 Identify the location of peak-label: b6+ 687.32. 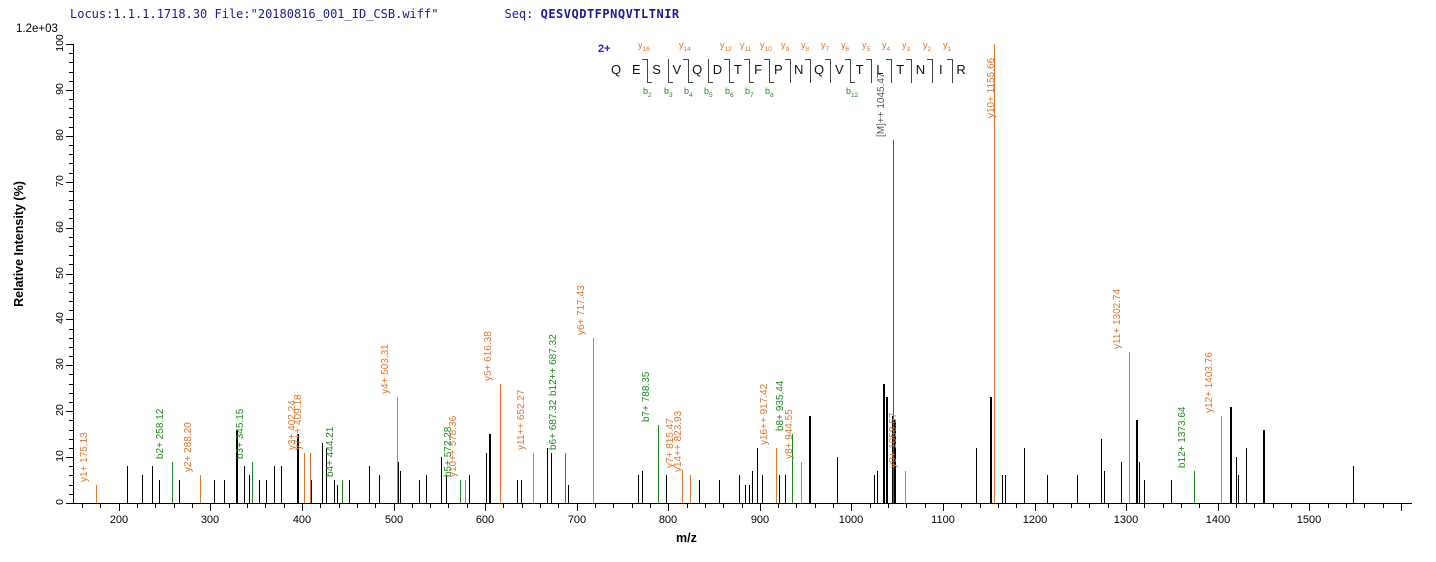
(553, 424).